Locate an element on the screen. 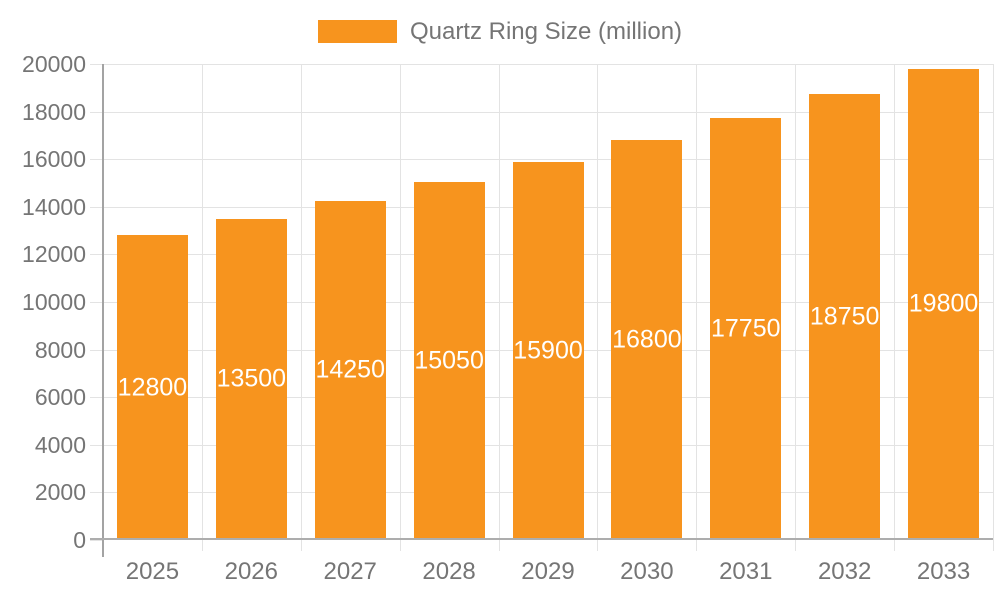 Image resolution: width=1000 pixels, height=600 pixels. bar-2033 is located at coordinates (944, 304).